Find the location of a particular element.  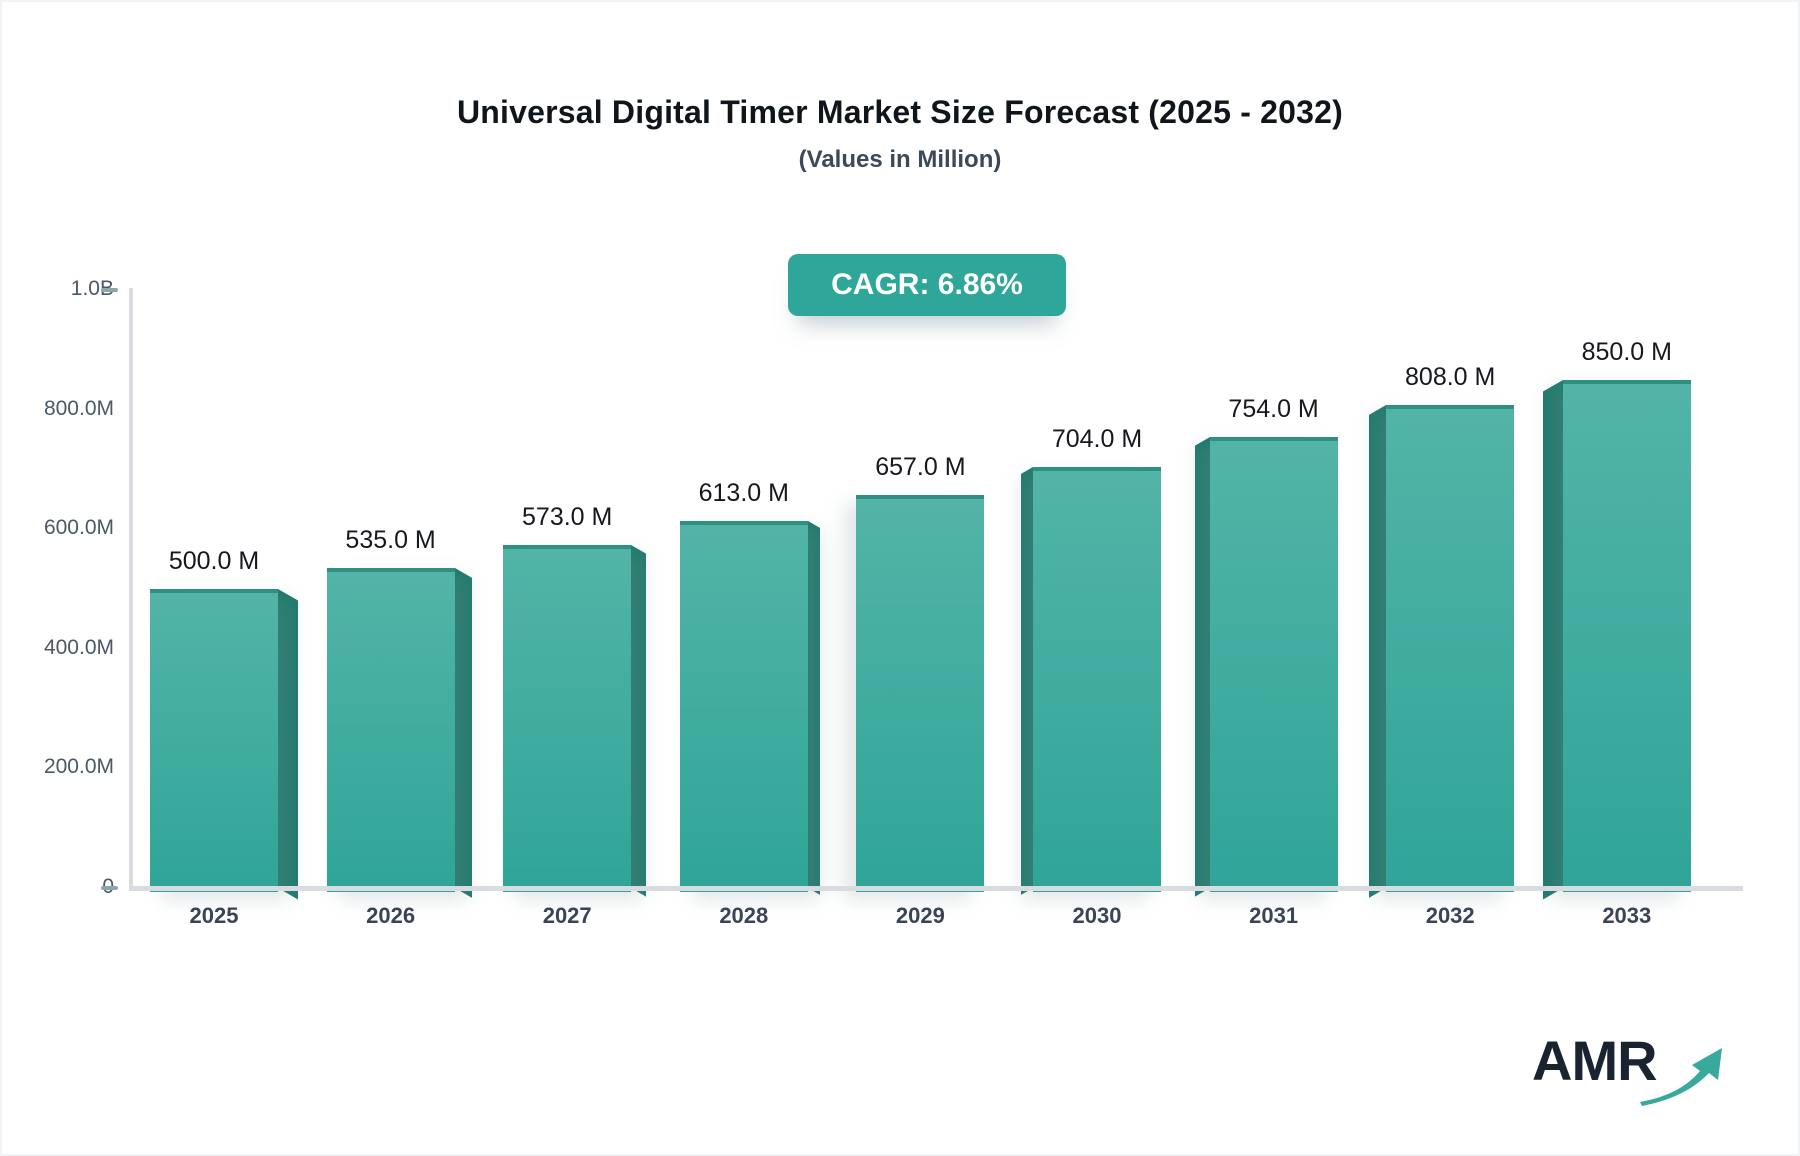

x-axis-label: 2029 is located at coordinates (920, 915).